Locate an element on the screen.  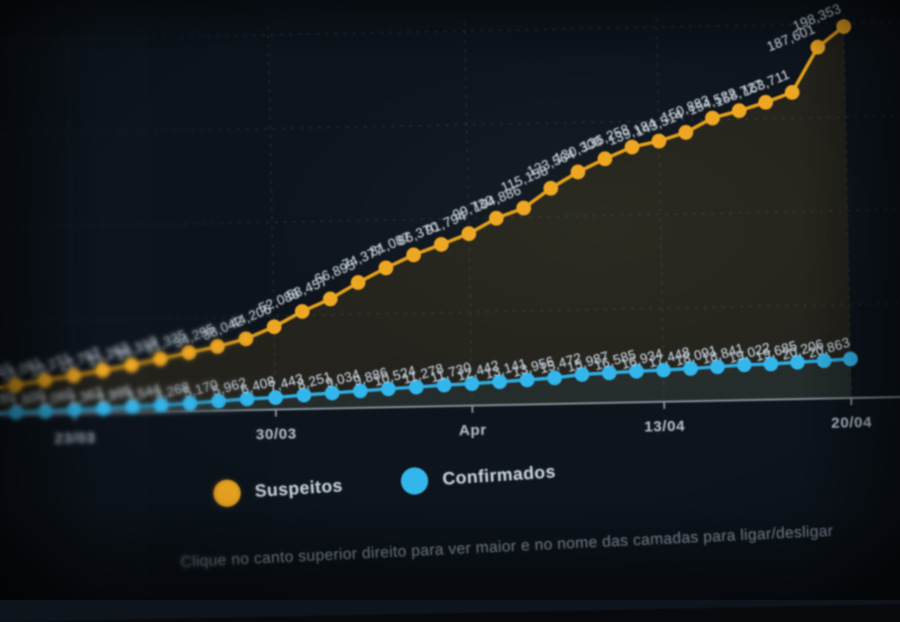
x-tick-label: 20/04 is located at coordinates (851, 423).